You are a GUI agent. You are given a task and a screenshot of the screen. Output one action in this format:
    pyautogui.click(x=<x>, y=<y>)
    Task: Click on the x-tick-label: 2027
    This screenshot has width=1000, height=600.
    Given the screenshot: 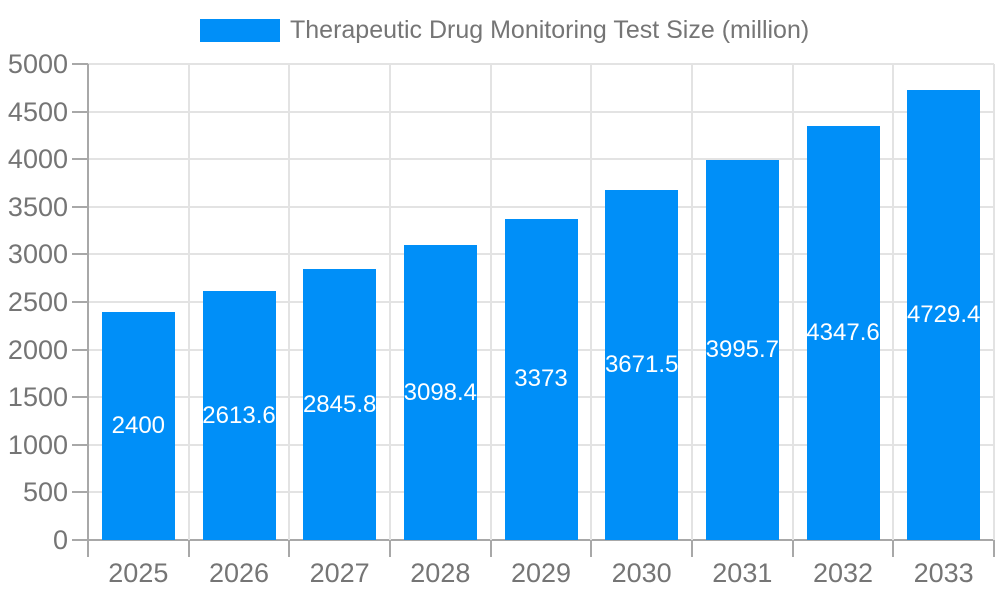 What is the action you would take?
    pyautogui.click(x=339, y=573)
    